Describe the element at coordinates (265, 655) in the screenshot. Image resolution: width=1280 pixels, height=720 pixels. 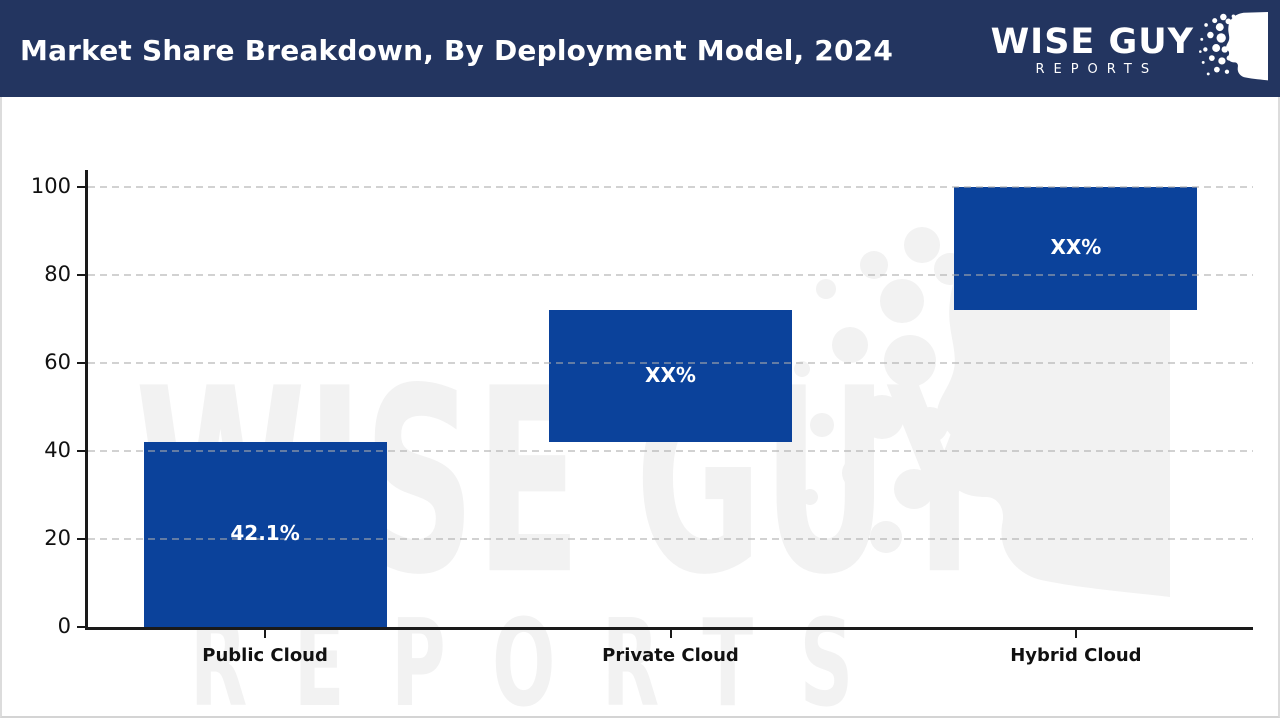
I see `x-axis-category-label: Public Cloud` at that location.